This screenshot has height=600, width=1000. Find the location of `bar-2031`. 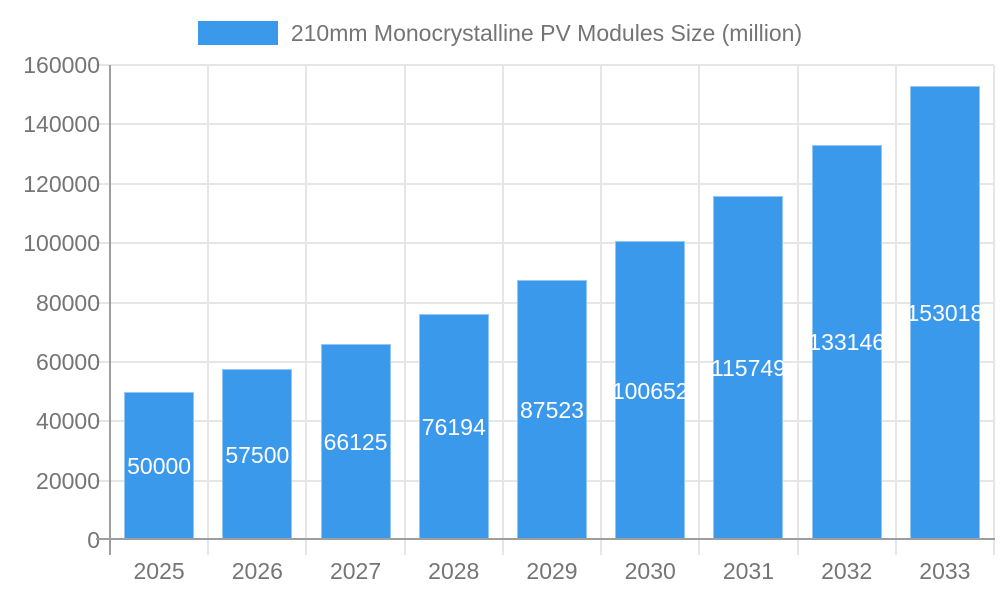

bar-2031 is located at coordinates (748, 368).